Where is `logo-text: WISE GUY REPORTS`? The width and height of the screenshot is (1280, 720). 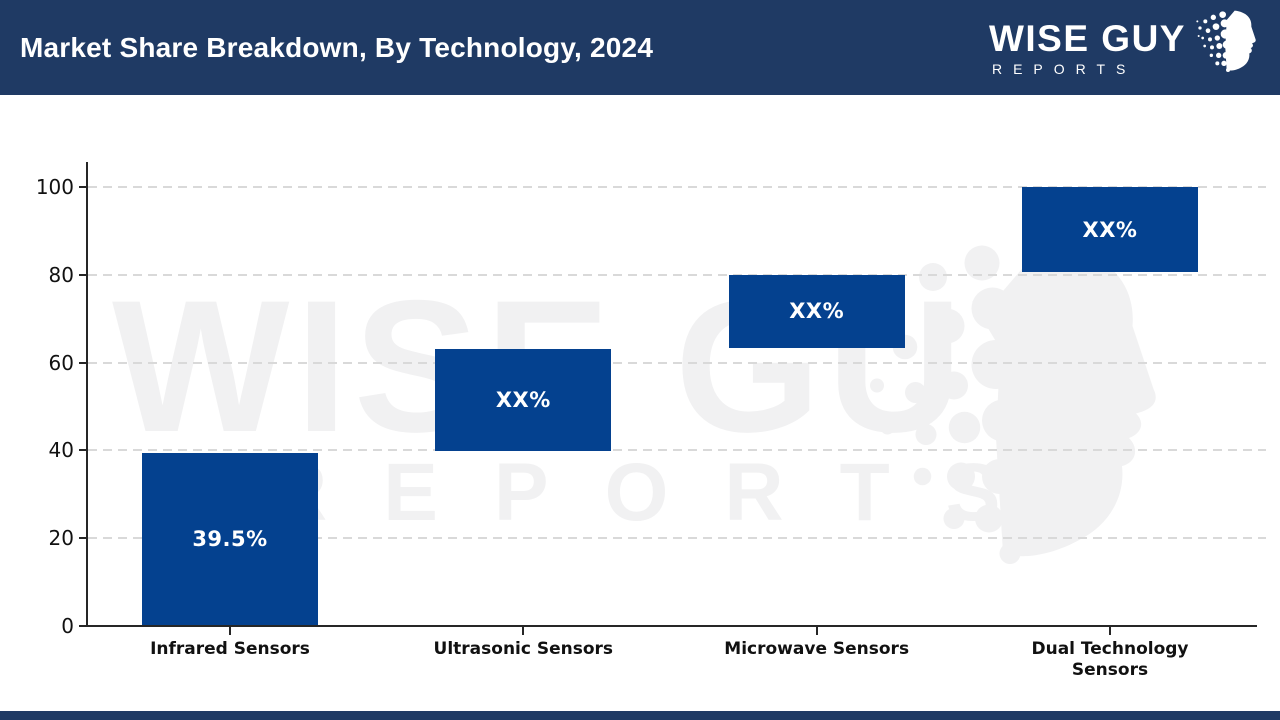
logo-text: WISE GUY REPORTS is located at coordinates (1087, 48).